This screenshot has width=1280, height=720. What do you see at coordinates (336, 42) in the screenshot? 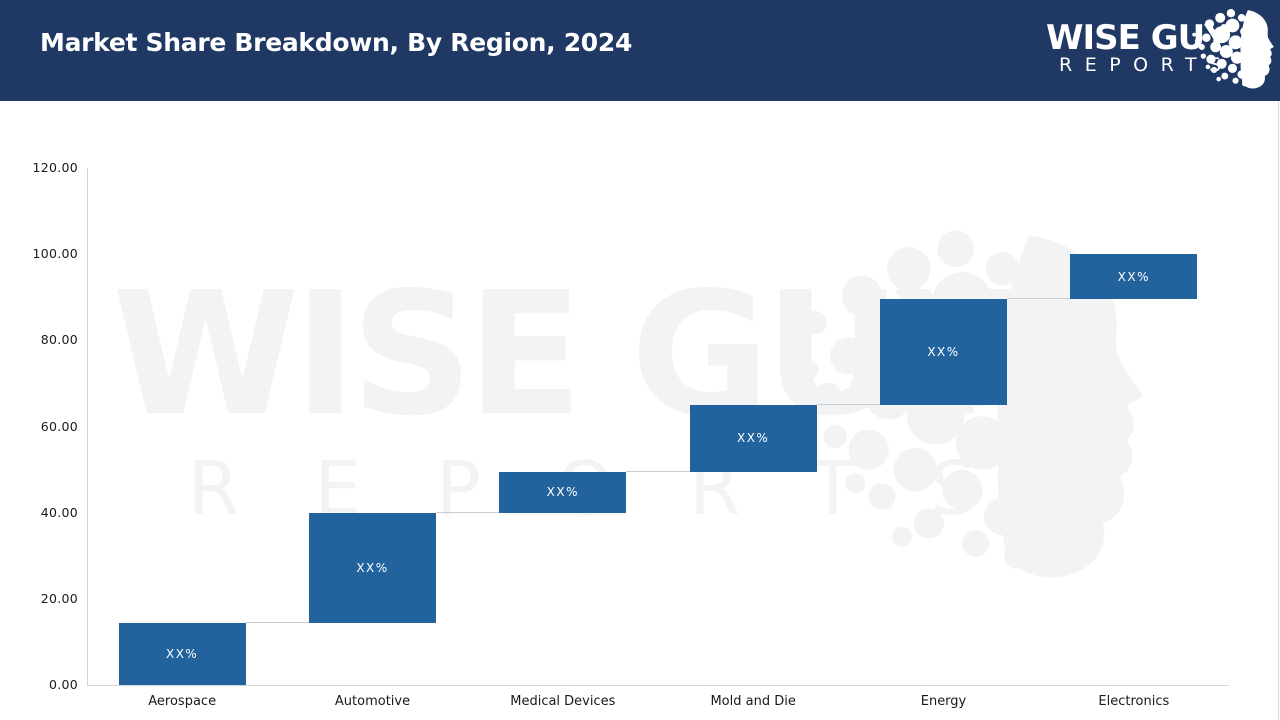
I see `page-title: Market Share Breakdown, By Region, 2024` at bounding box center [336, 42].